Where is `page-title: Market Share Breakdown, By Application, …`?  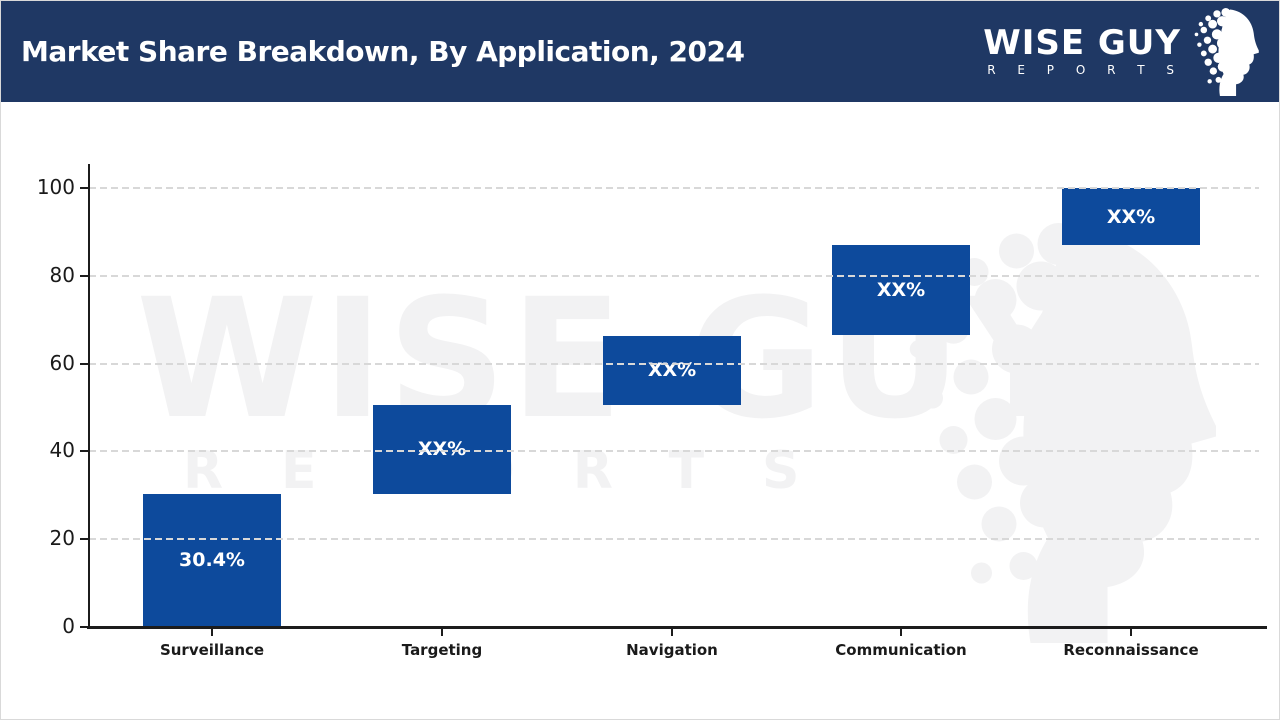 page-title: Market Share Breakdown, By Application, … is located at coordinates (383, 51).